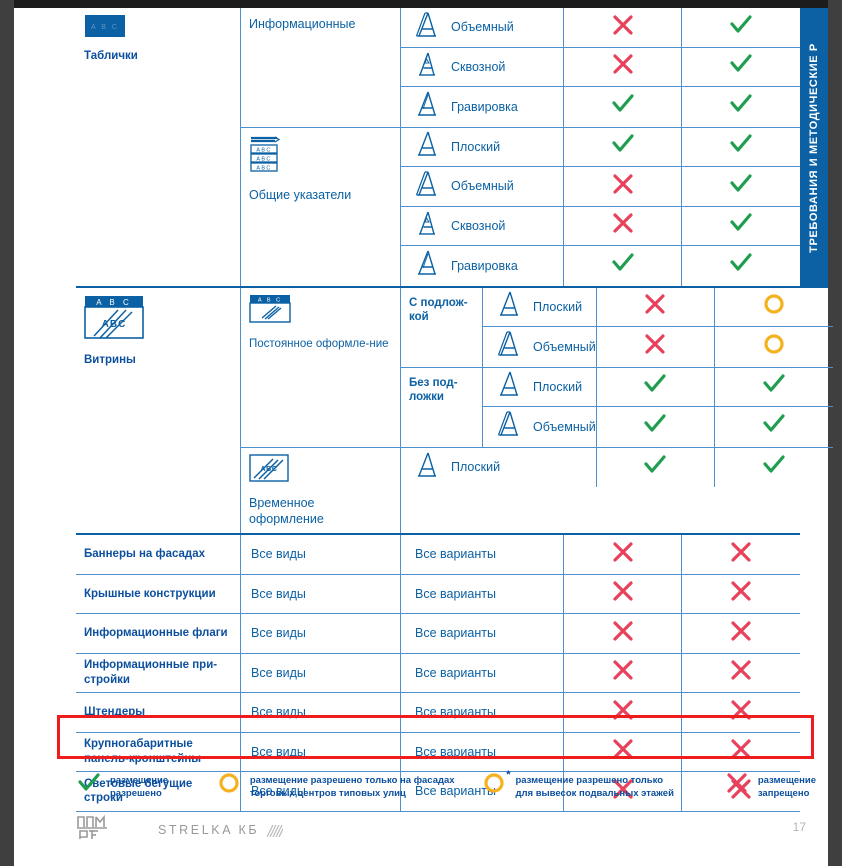 This screenshot has width=842, height=866. I want to click on category-label: Световые бегущие строки, so click(158, 791).